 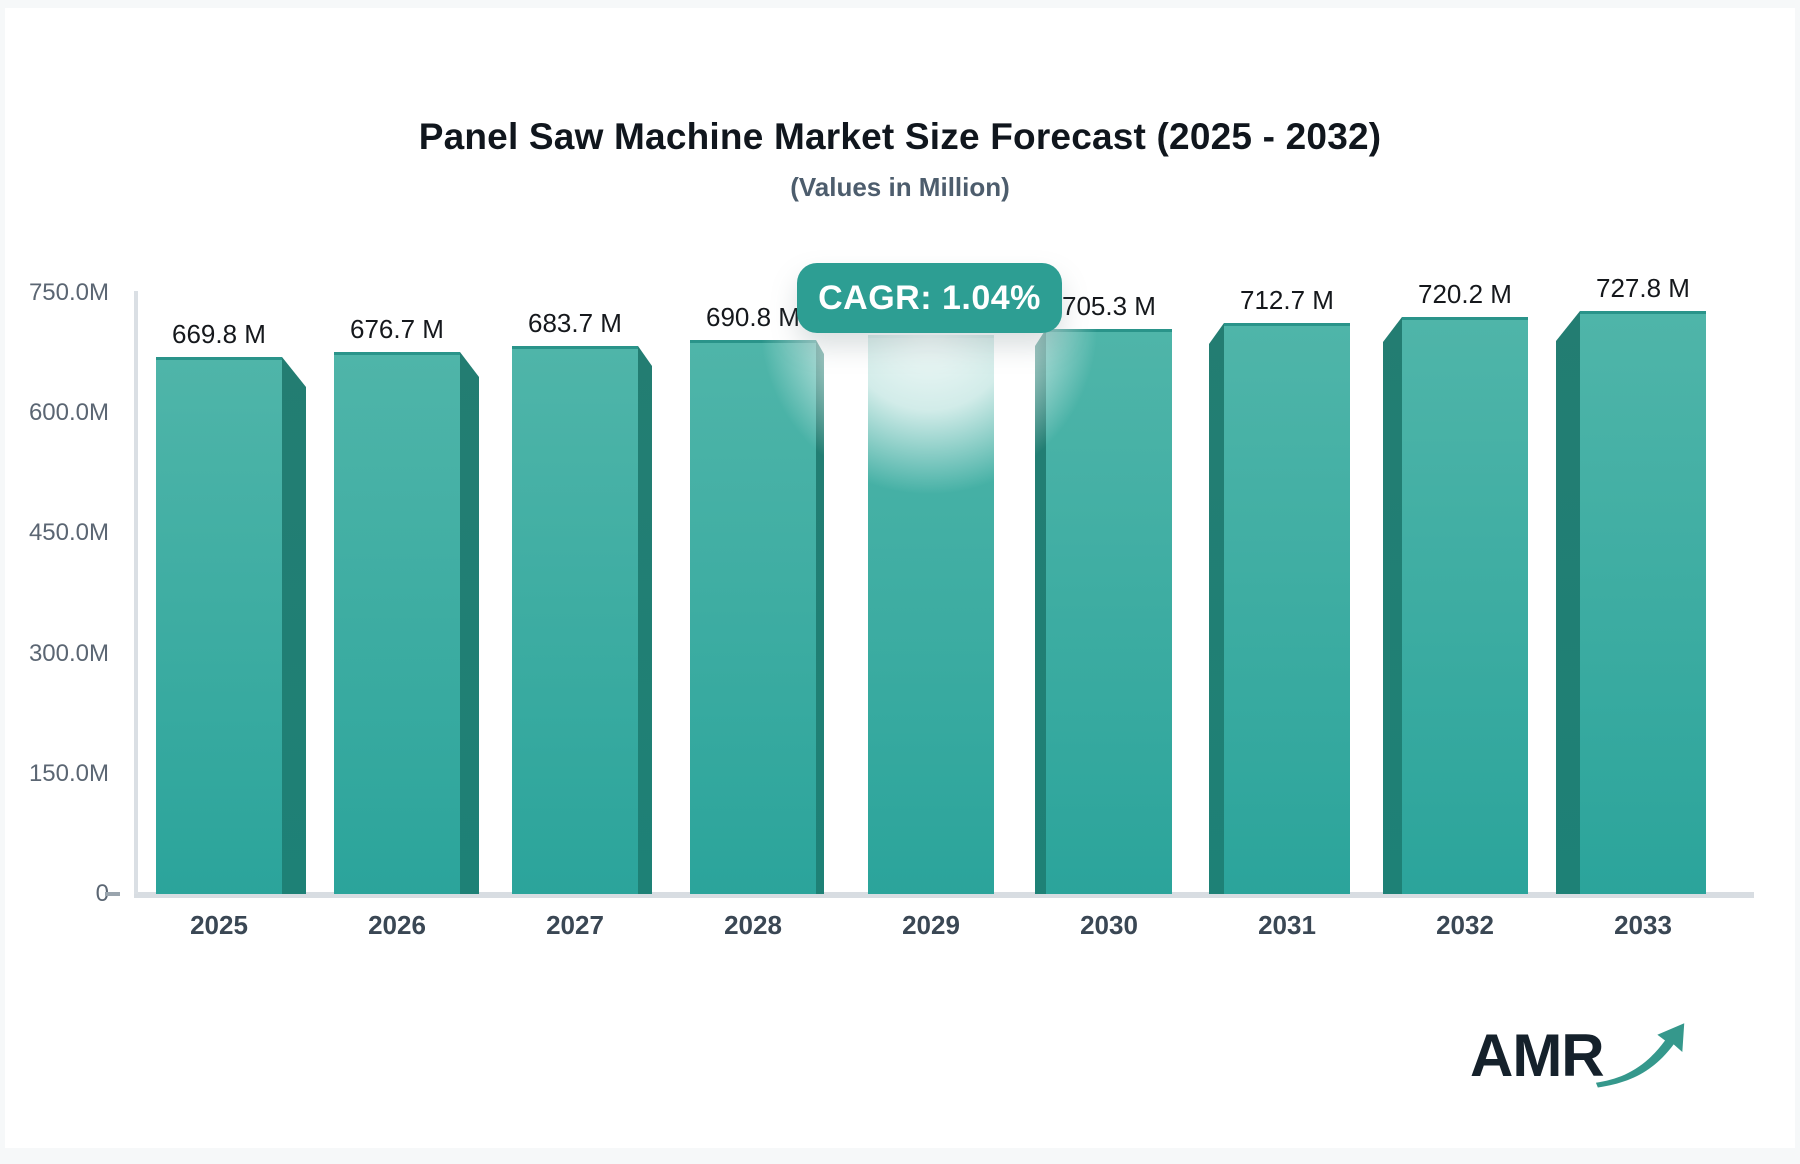 I want to click on y-tick-label: 300.0M, so click(x=68, y=653).